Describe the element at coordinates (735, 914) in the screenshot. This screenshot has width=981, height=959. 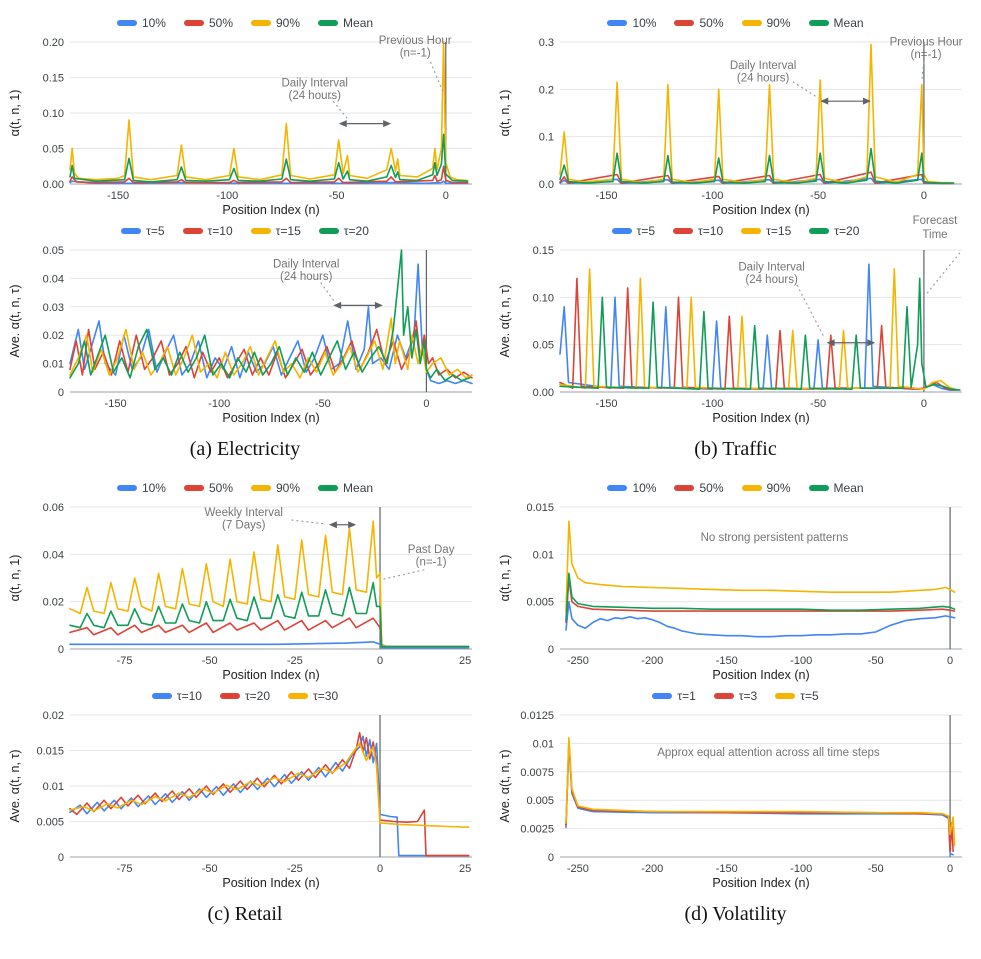
I see `caption-volatility: (d) Volatility` at that location.